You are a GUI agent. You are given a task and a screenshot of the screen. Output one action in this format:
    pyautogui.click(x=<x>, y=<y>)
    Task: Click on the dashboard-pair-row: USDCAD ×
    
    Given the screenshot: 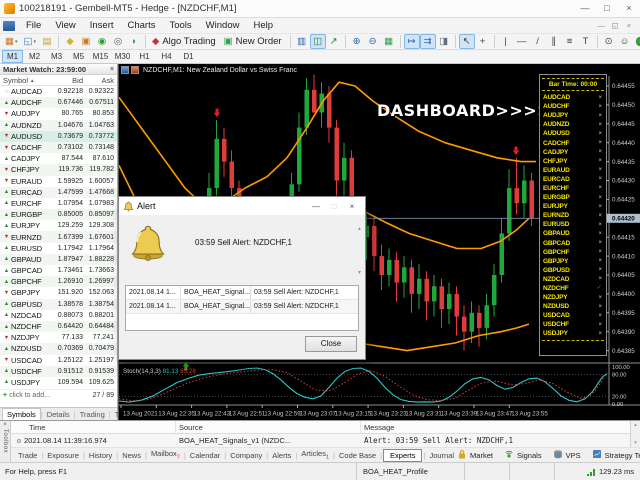 What is the action you would take?
    pyautogui.click(x=573, y=315)
    